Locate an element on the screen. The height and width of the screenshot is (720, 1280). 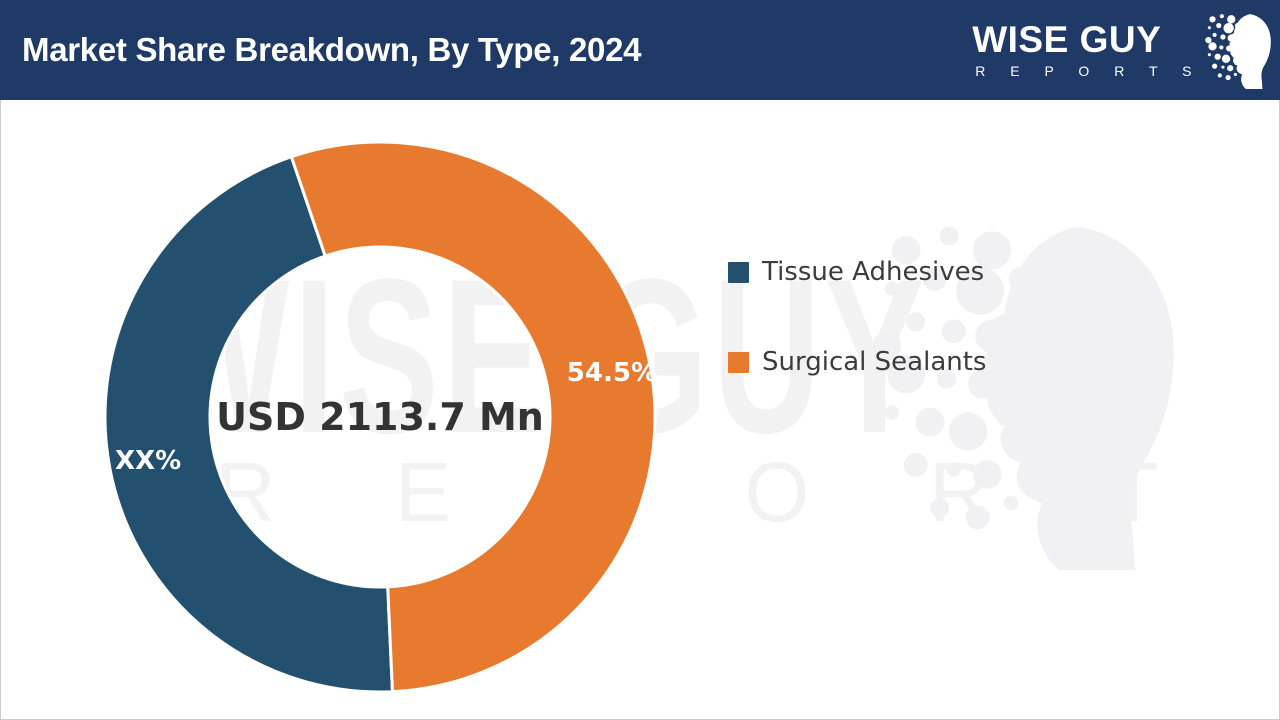
donut-center-label: USD 2113.7 Mn is located at coordinates (380, 417).